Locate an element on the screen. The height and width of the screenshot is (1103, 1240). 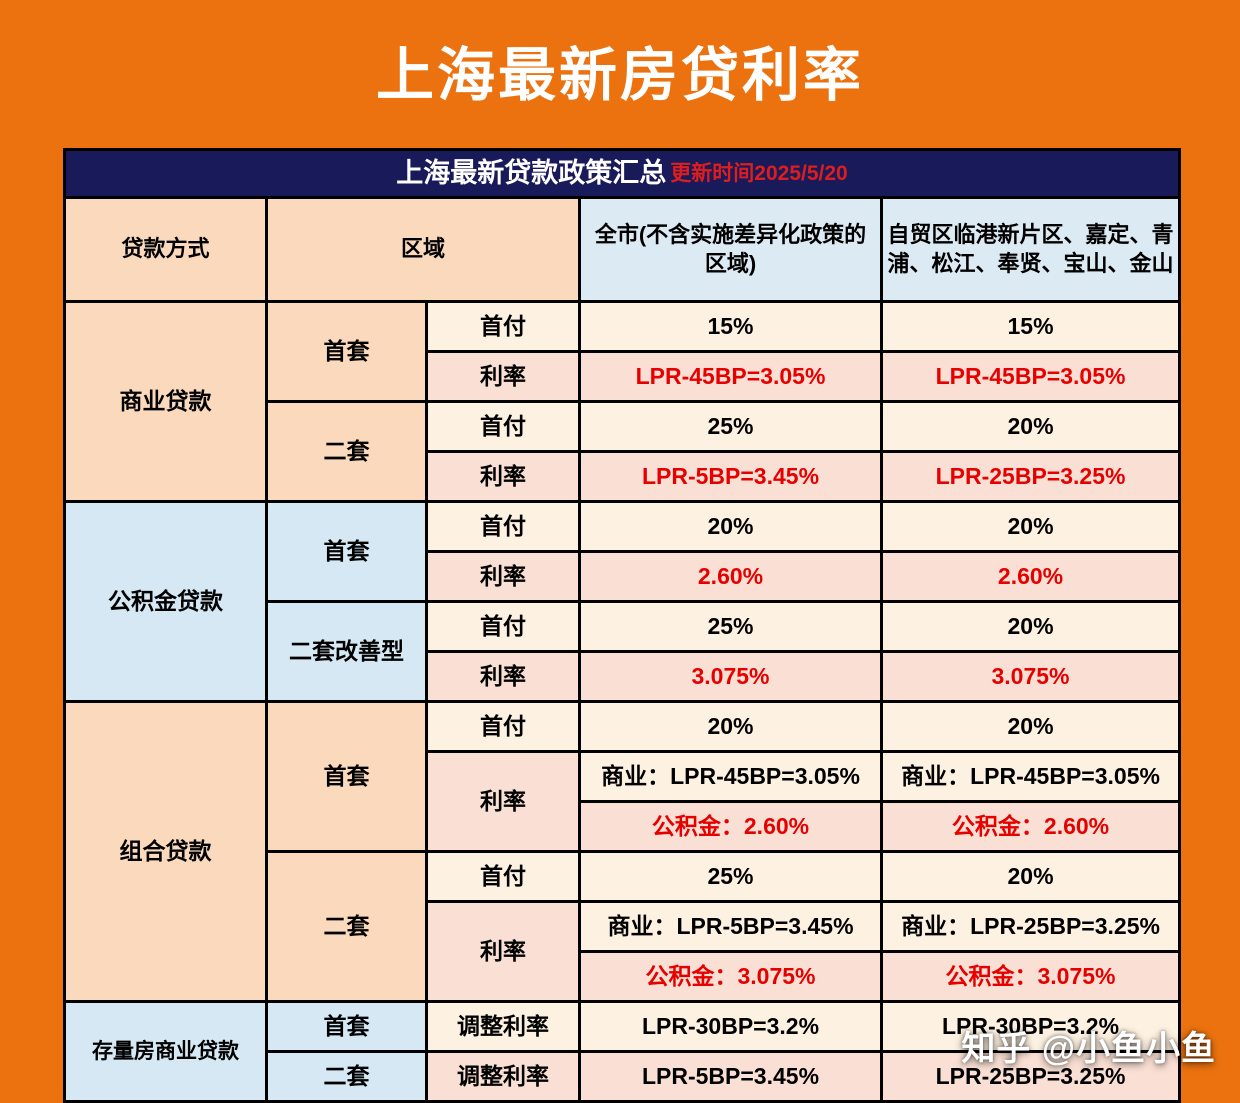
combo-second-dp-city: 25% is located at coordinates (730, 876).